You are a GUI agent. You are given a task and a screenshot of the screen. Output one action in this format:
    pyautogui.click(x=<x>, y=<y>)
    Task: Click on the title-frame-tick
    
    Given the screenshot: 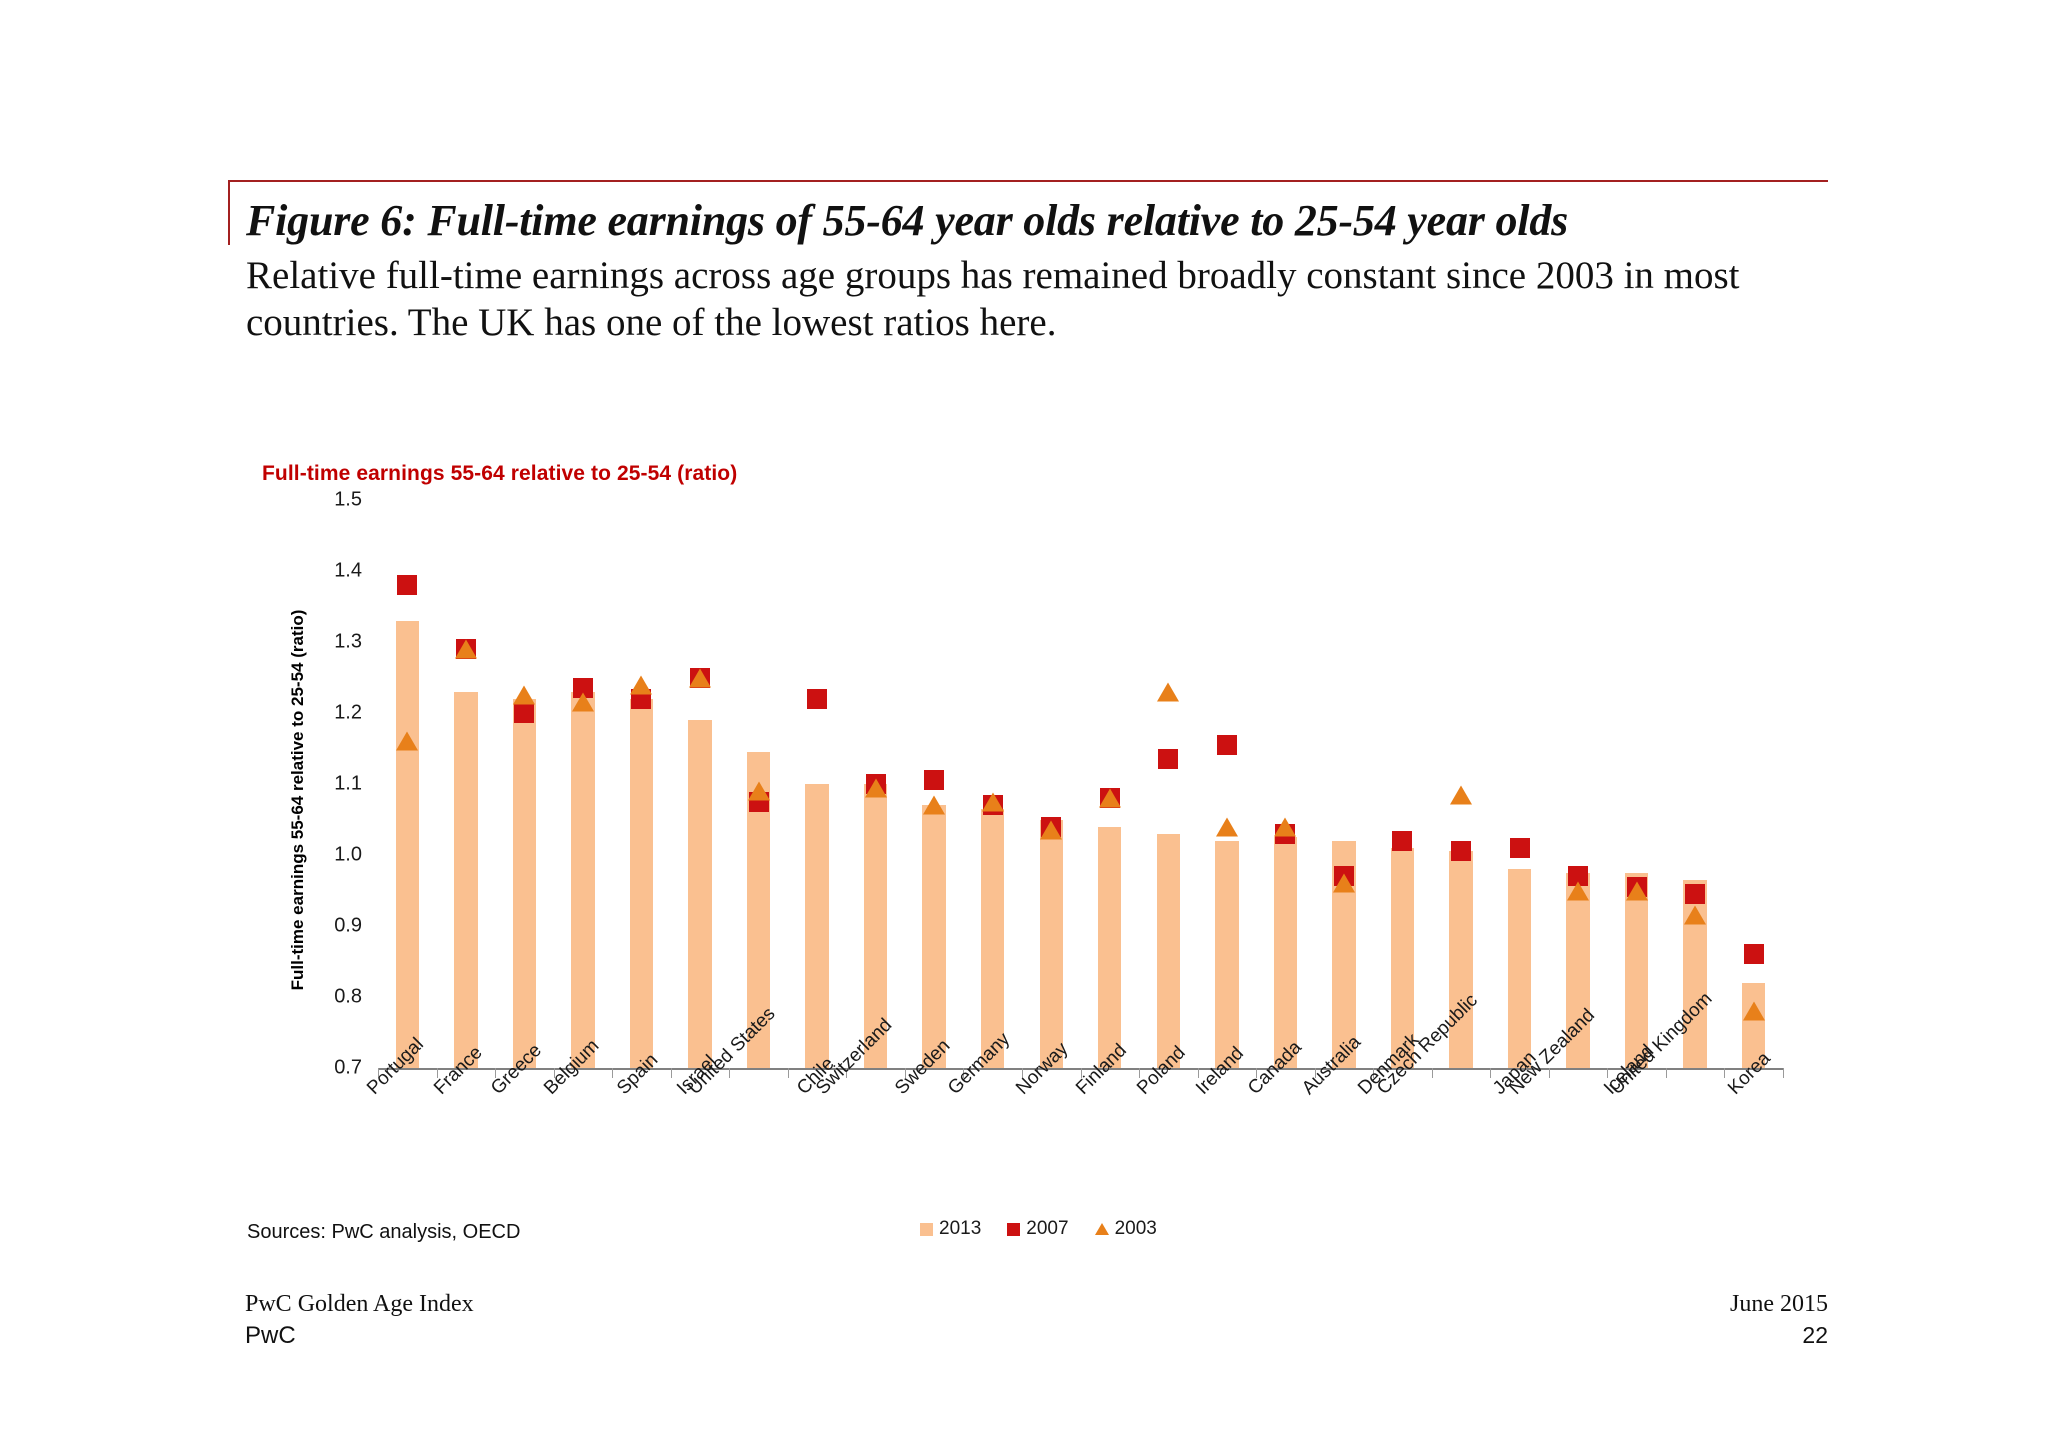 What is the action you would take?
    pyautogui.click(x=229, y=212)
    